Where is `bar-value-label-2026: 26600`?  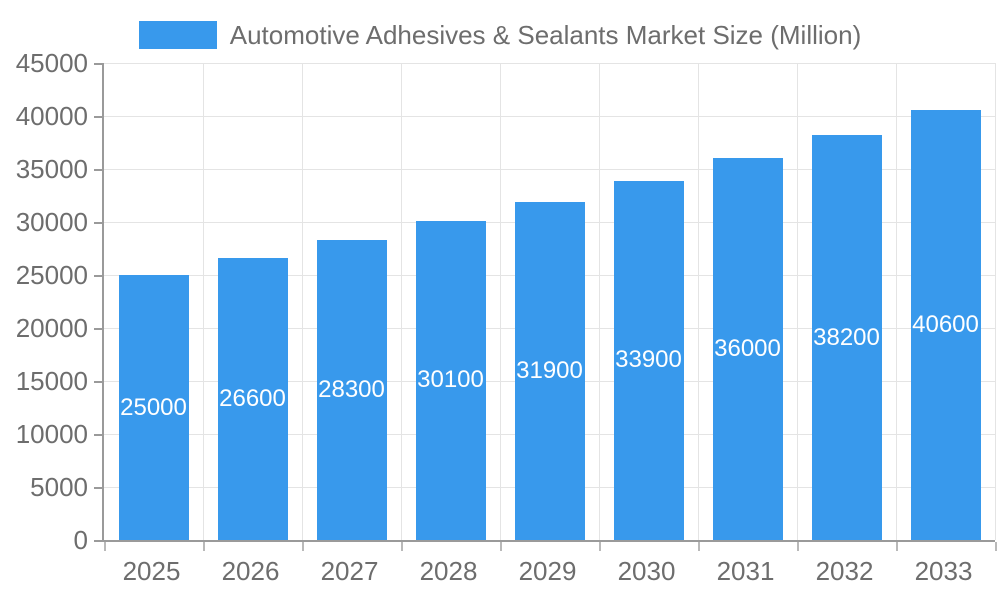
bar-value-label-2026: 26600 is located at coordinates (252, 399).